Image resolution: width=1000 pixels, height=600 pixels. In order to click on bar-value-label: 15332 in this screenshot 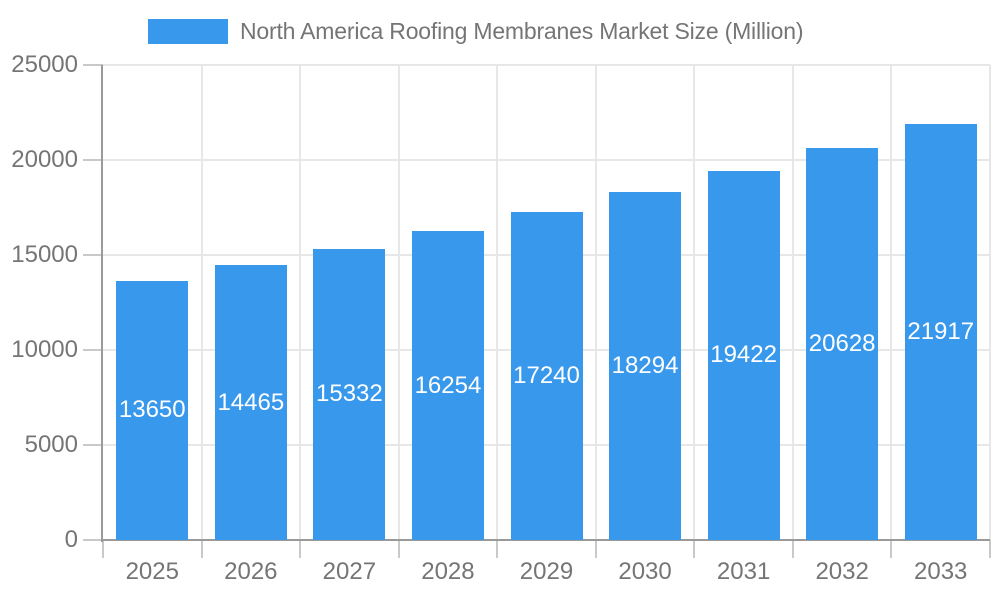, I will do `click(349, 394)`.